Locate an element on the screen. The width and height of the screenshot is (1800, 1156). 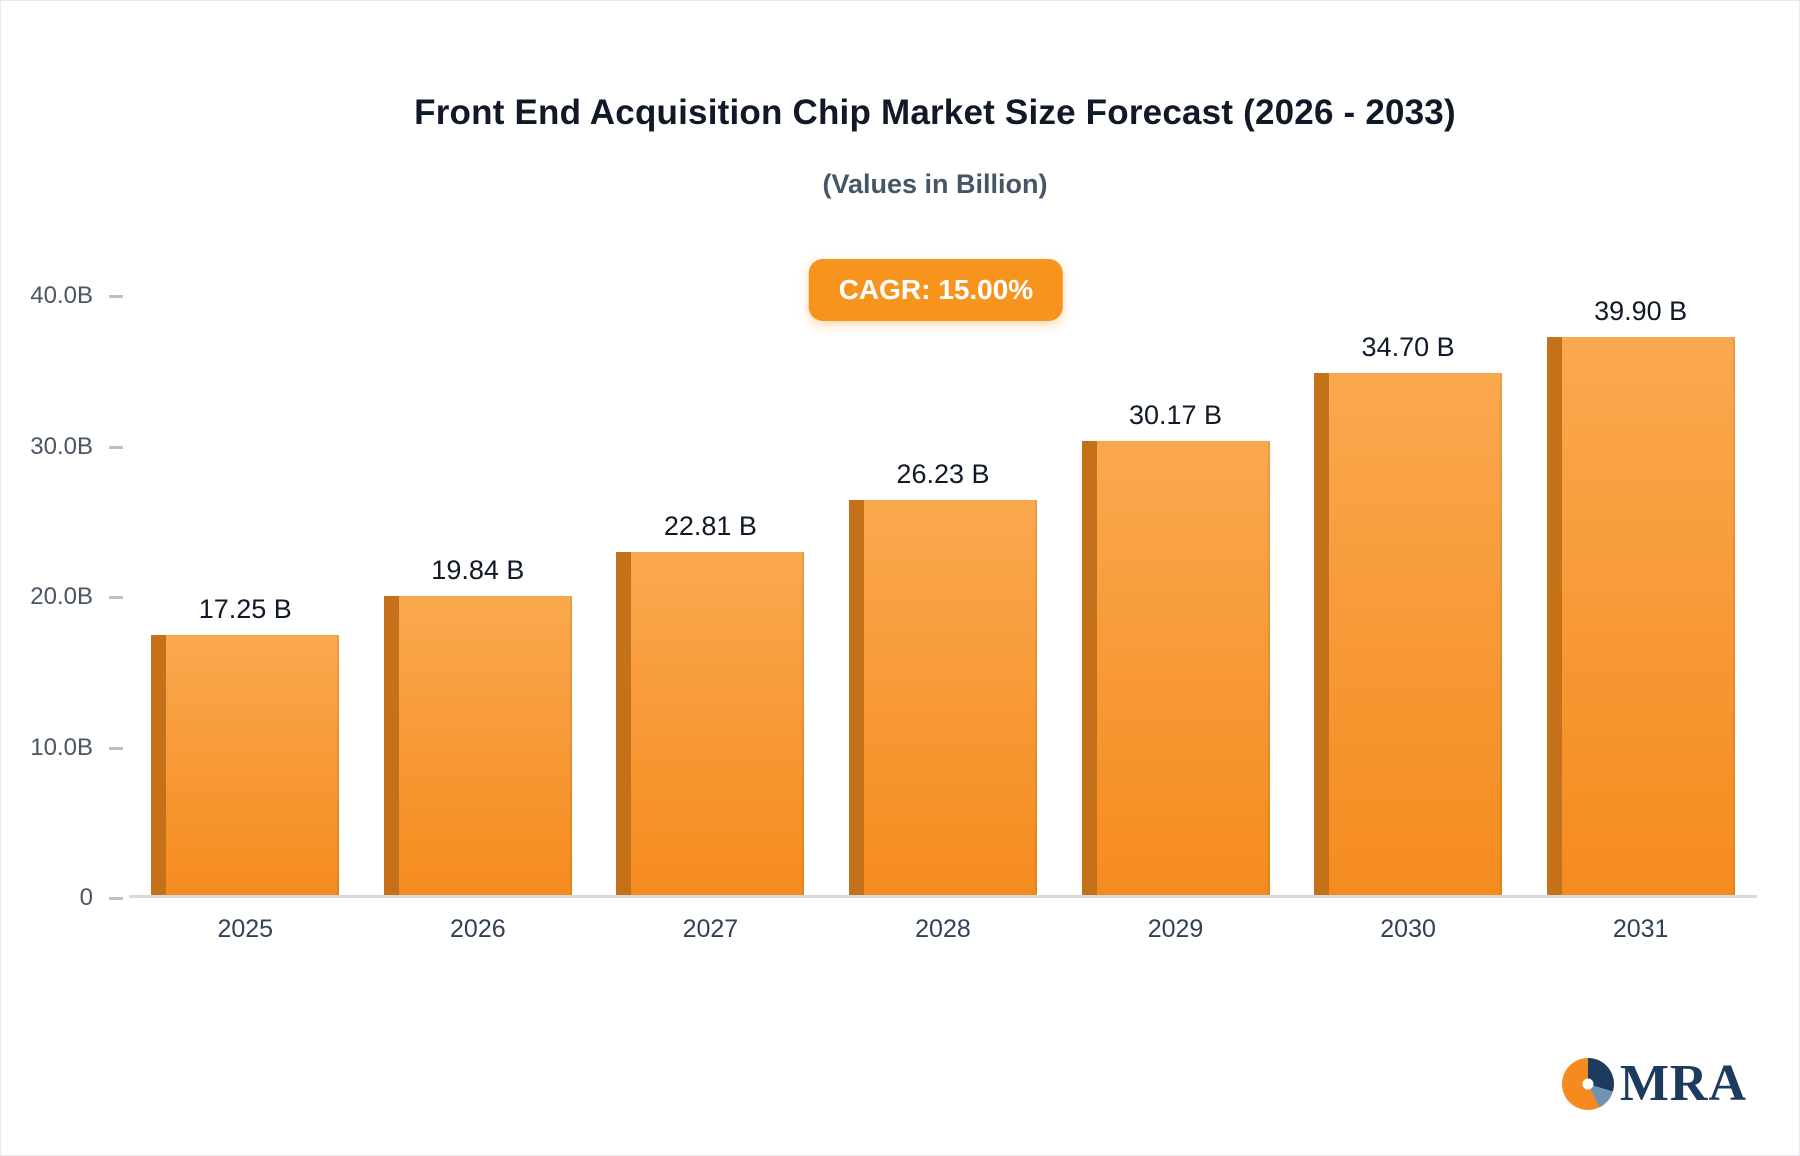
bar-2028 is located at coordinates (942, 697).